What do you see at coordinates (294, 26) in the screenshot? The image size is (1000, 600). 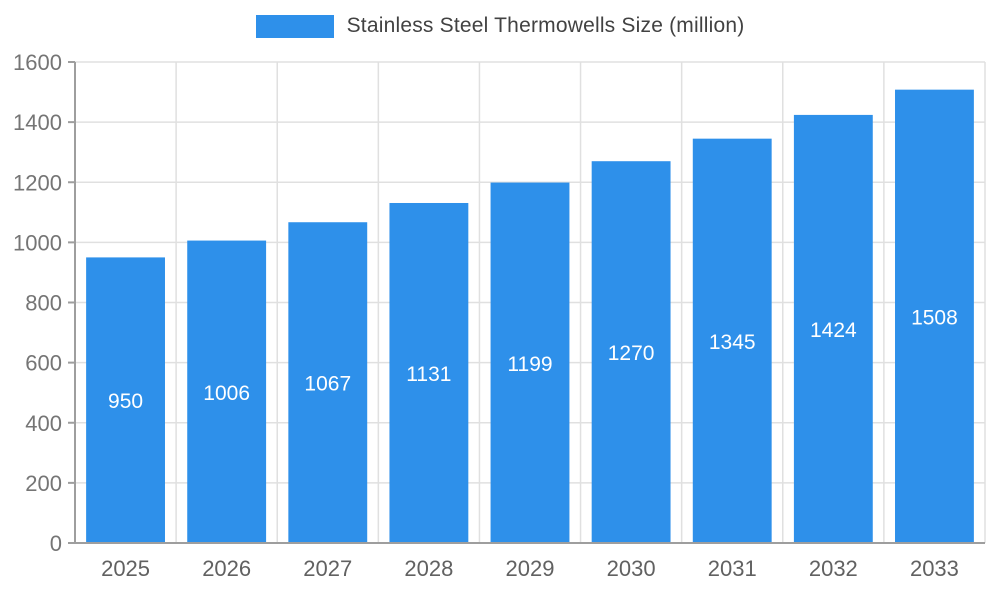 I see `legend-swatch` at bounding box center [294, 26].